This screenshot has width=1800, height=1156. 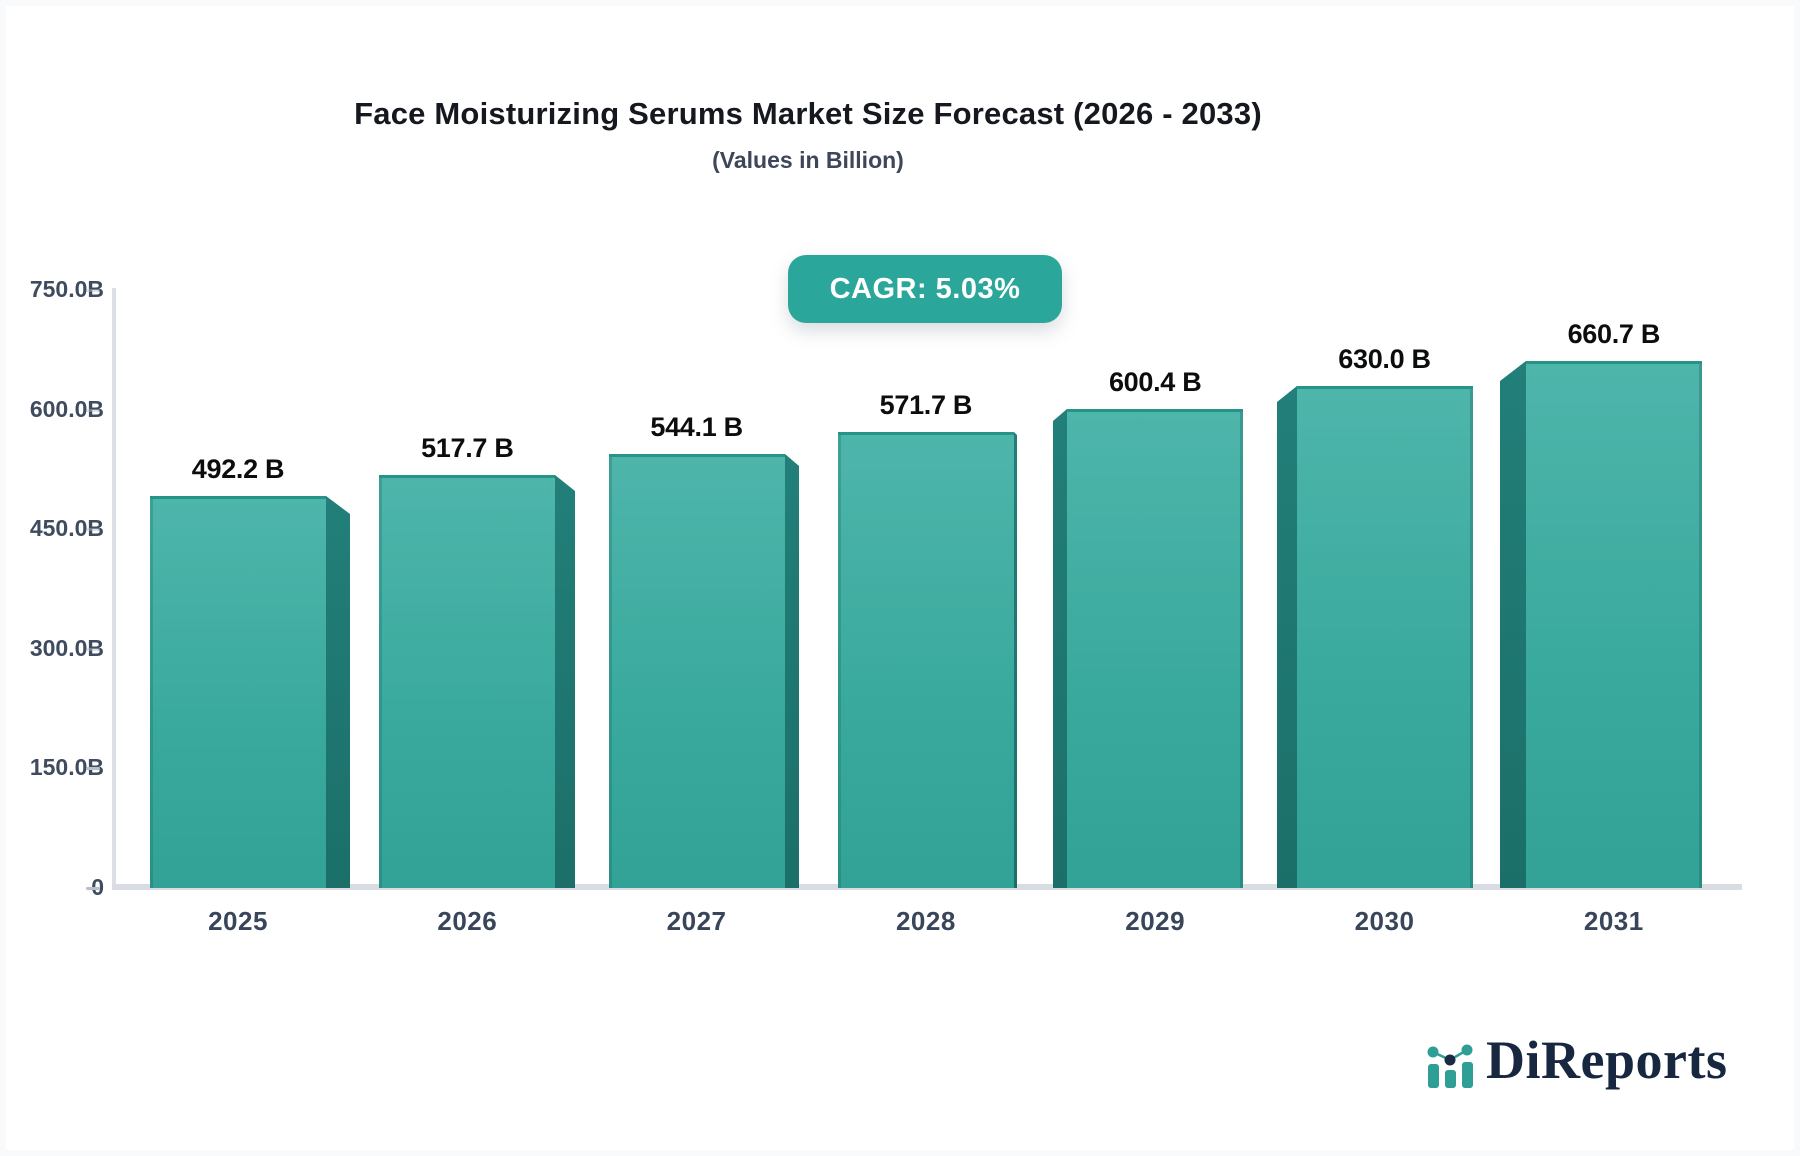 What do you see at coordinates (114, 586) in the screenshot?
I see `y-axis-line` at bounding box center [114, 586].